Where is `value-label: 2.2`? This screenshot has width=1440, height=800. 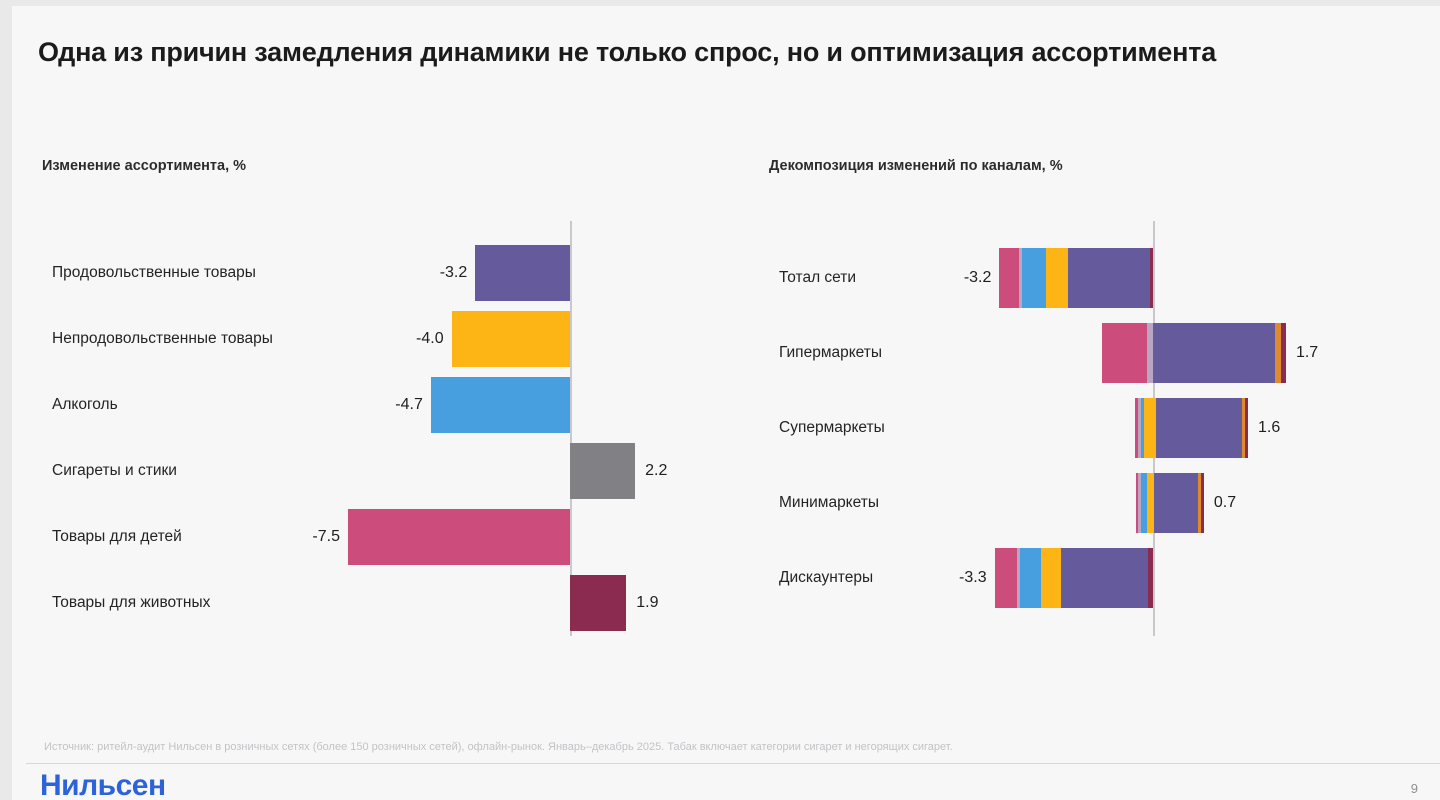 value-label: 2.2 is located at coordinates (656, 470).